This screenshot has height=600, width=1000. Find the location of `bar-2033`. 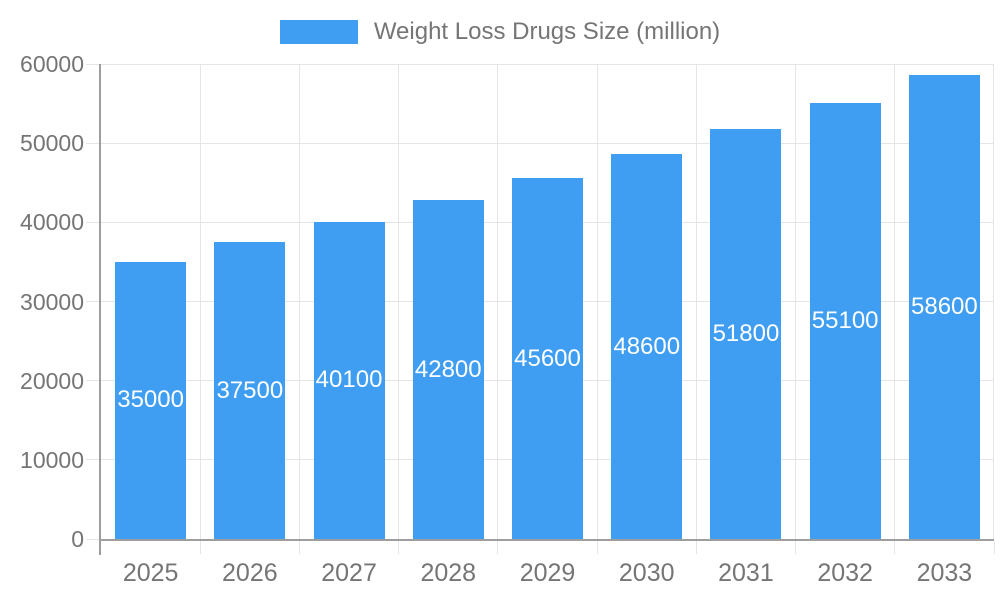

bar-2033 is located at coordinates (944, 307).